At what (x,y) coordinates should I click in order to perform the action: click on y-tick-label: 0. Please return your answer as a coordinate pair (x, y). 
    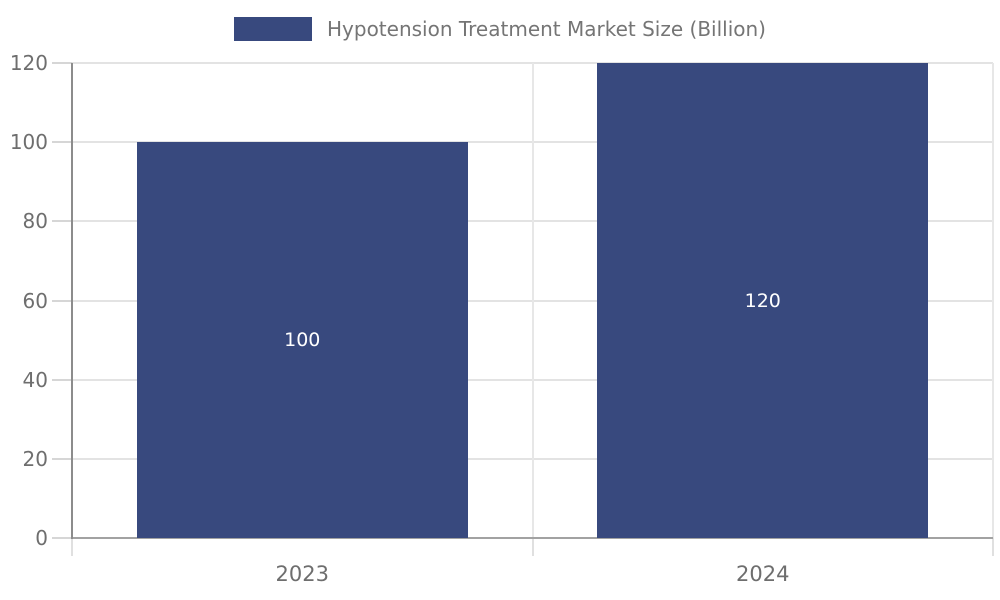
    Looking at the image, I should click on (41, 538).